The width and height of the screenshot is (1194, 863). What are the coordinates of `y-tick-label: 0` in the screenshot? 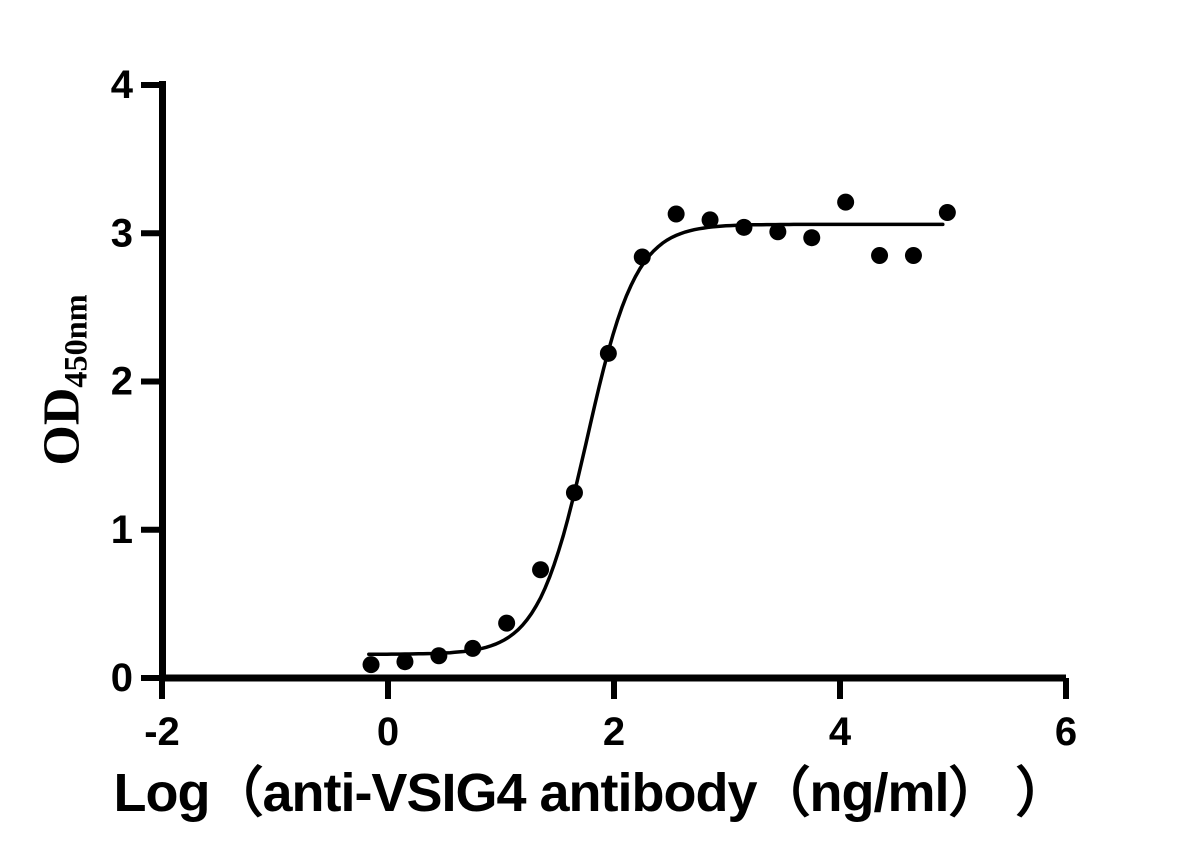 It's located at (122, 678).